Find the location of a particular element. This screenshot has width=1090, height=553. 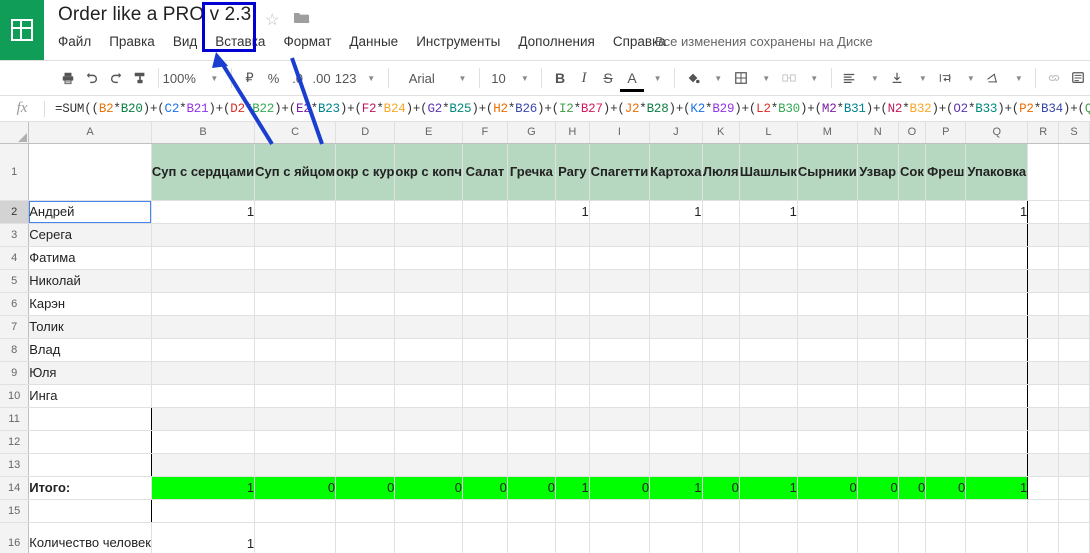

cell-D15 is located at coordinates (365, 511).